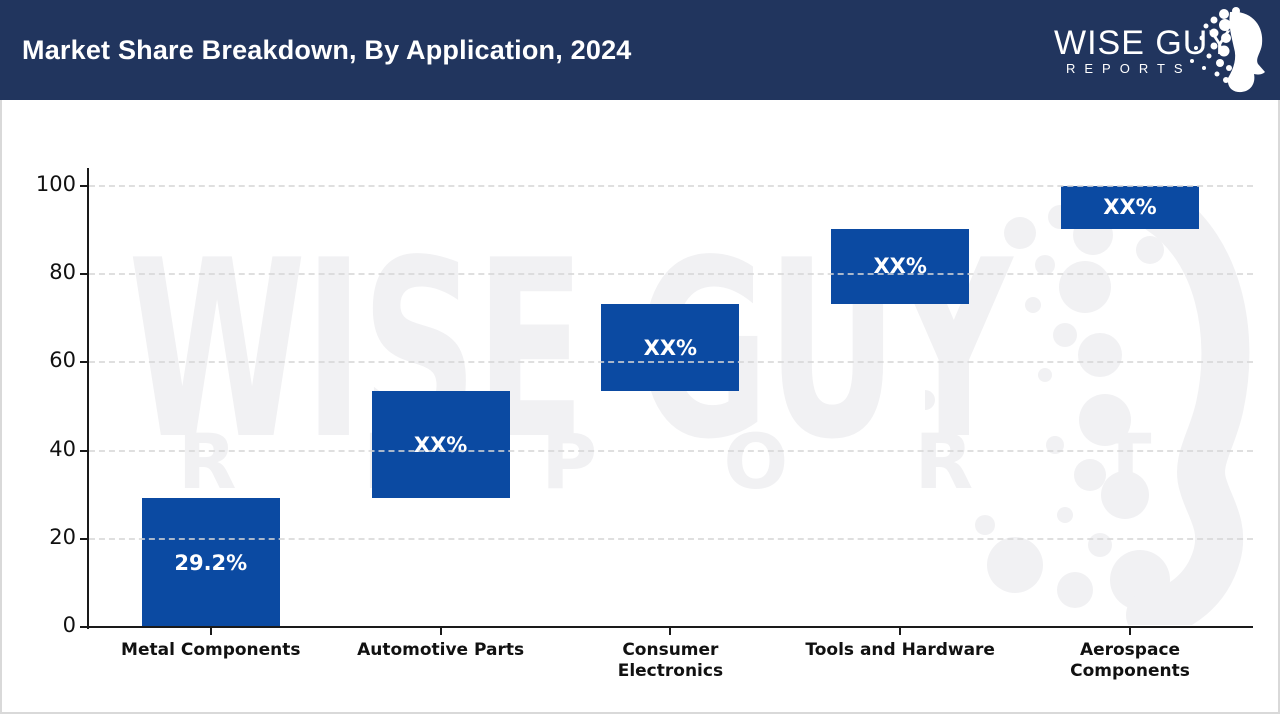 The height and width of the screenshot is (720, 1280). I want to click on bar-value-label: 29.2%, so click(211, 562).